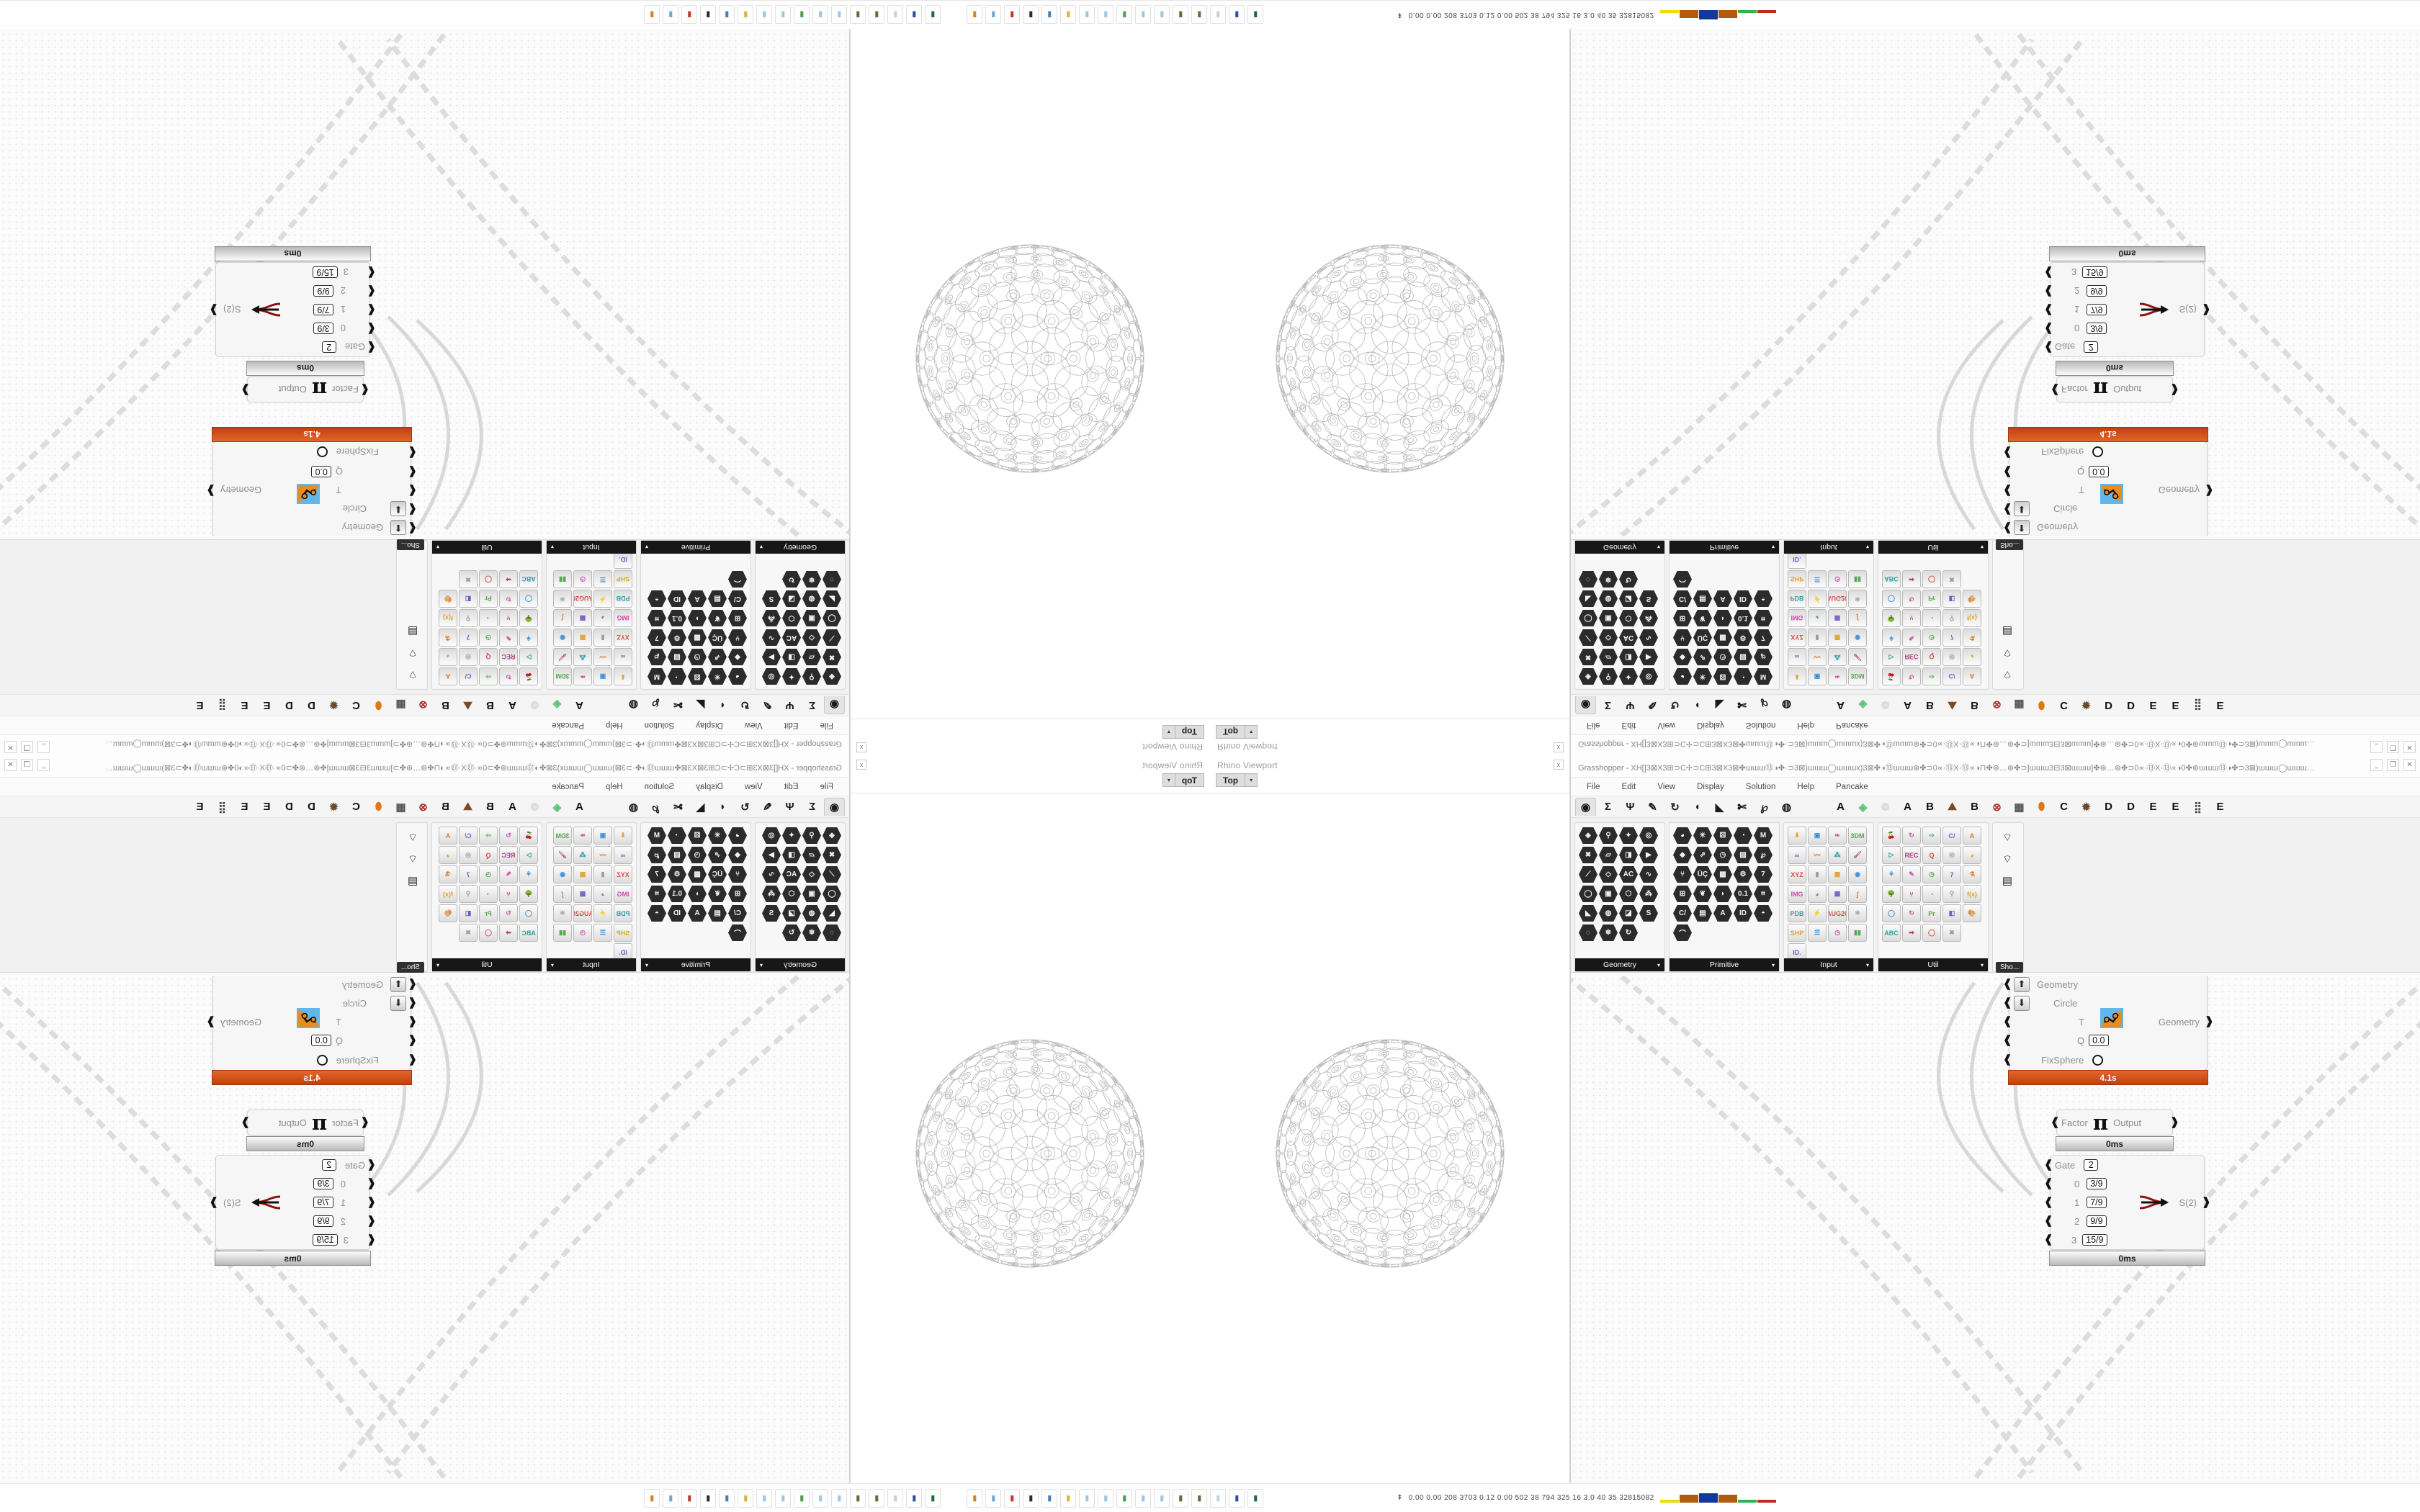 The width and height of the screenshot is (2420, 1512). Describe the element at coordinates (2393, 747) in the screenshot. I see `maximize-button: ❐` at that location.